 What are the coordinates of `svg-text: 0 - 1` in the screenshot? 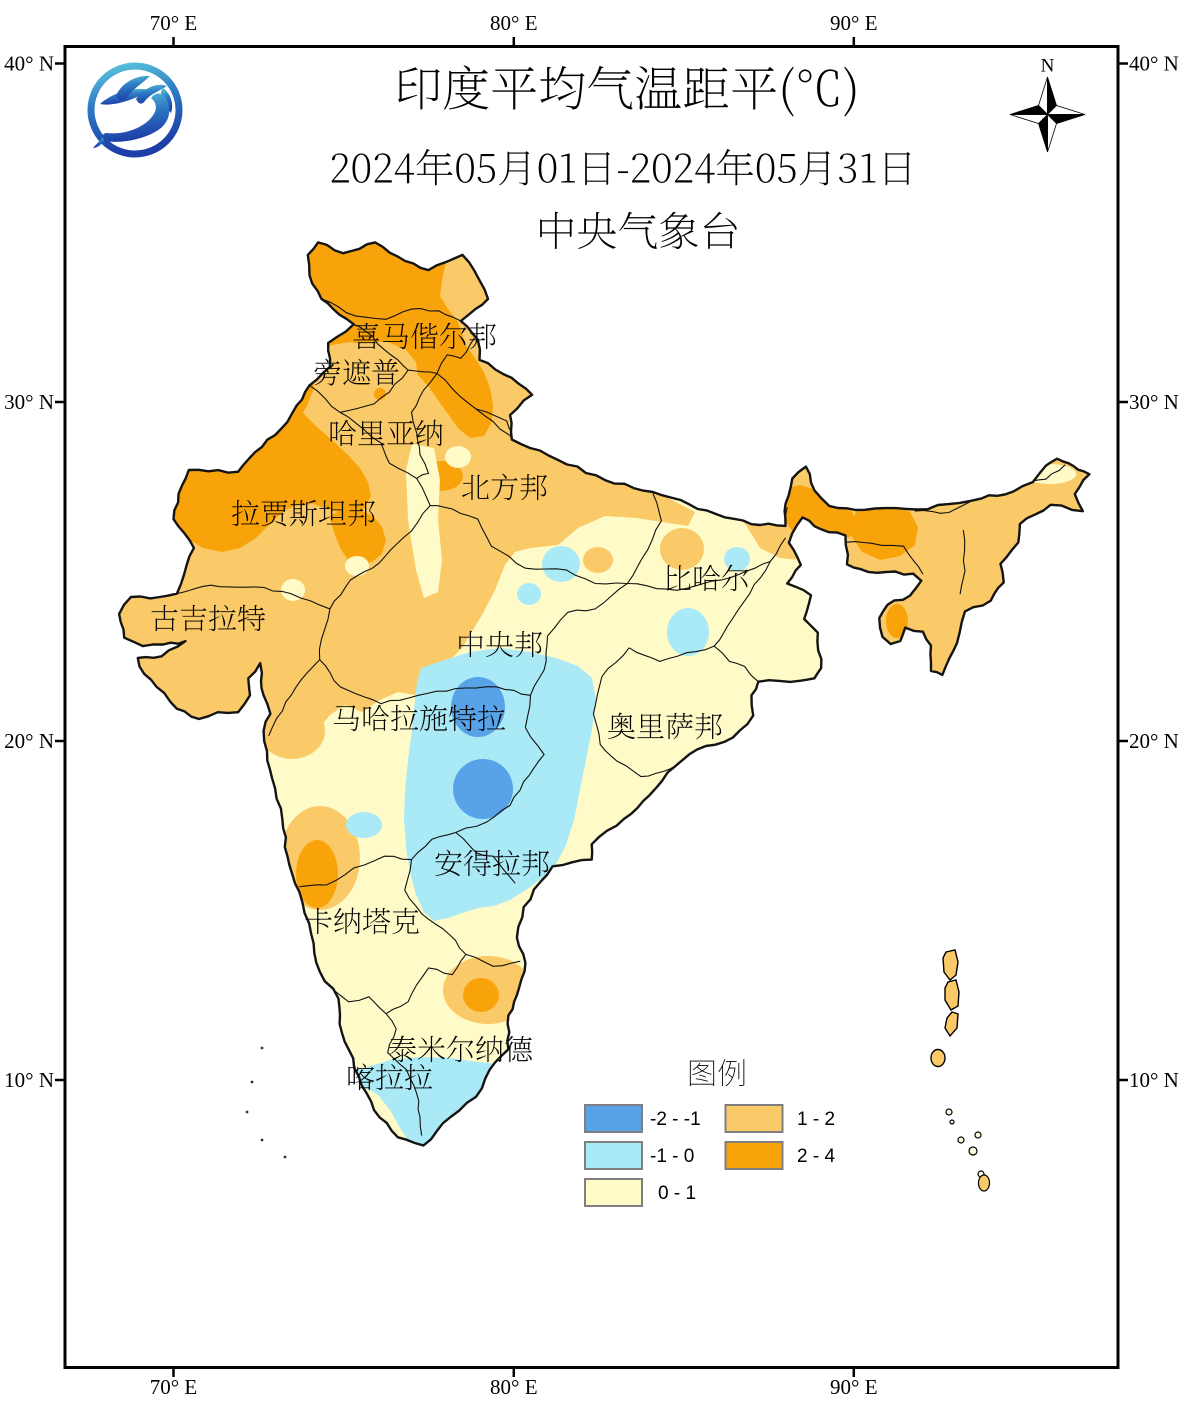 It's located at (677, 1193).